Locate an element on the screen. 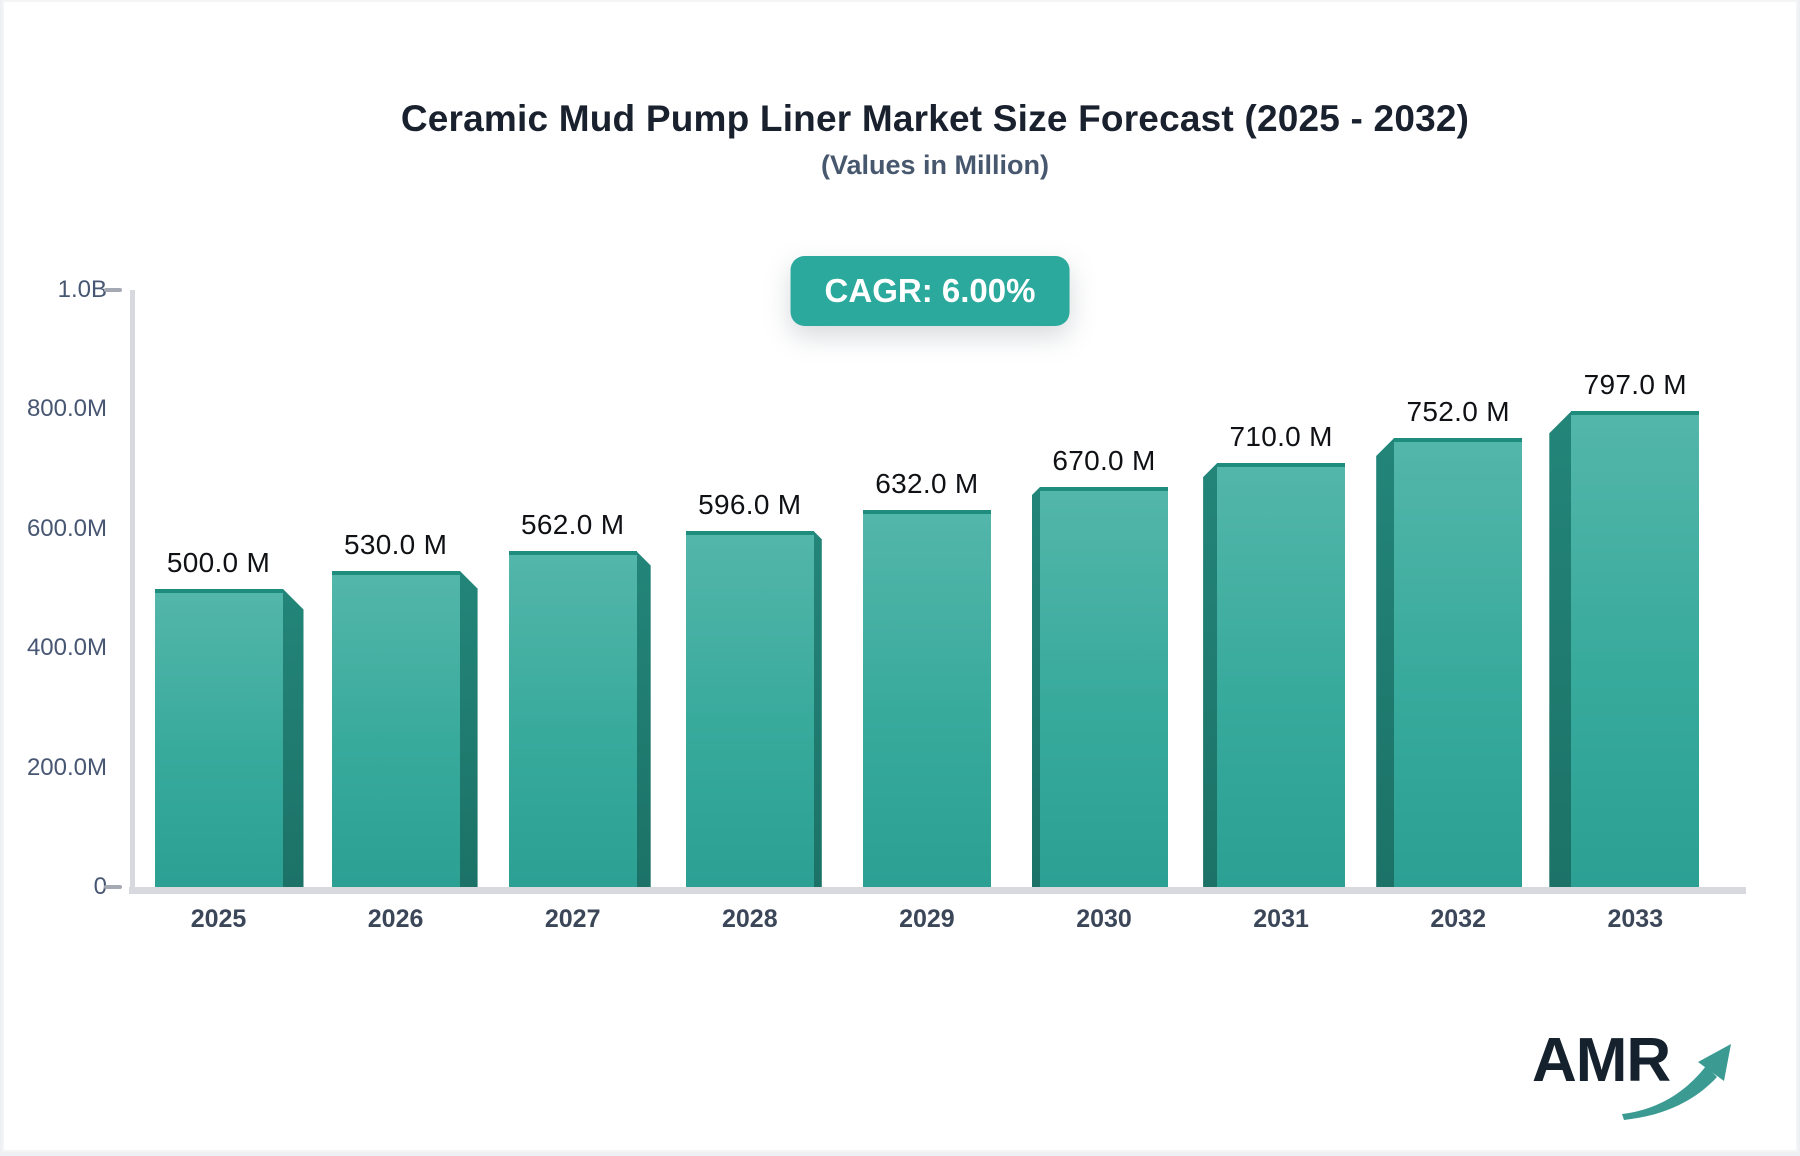  y-axis-label: 600.0M is located at coordinates (66, 528).